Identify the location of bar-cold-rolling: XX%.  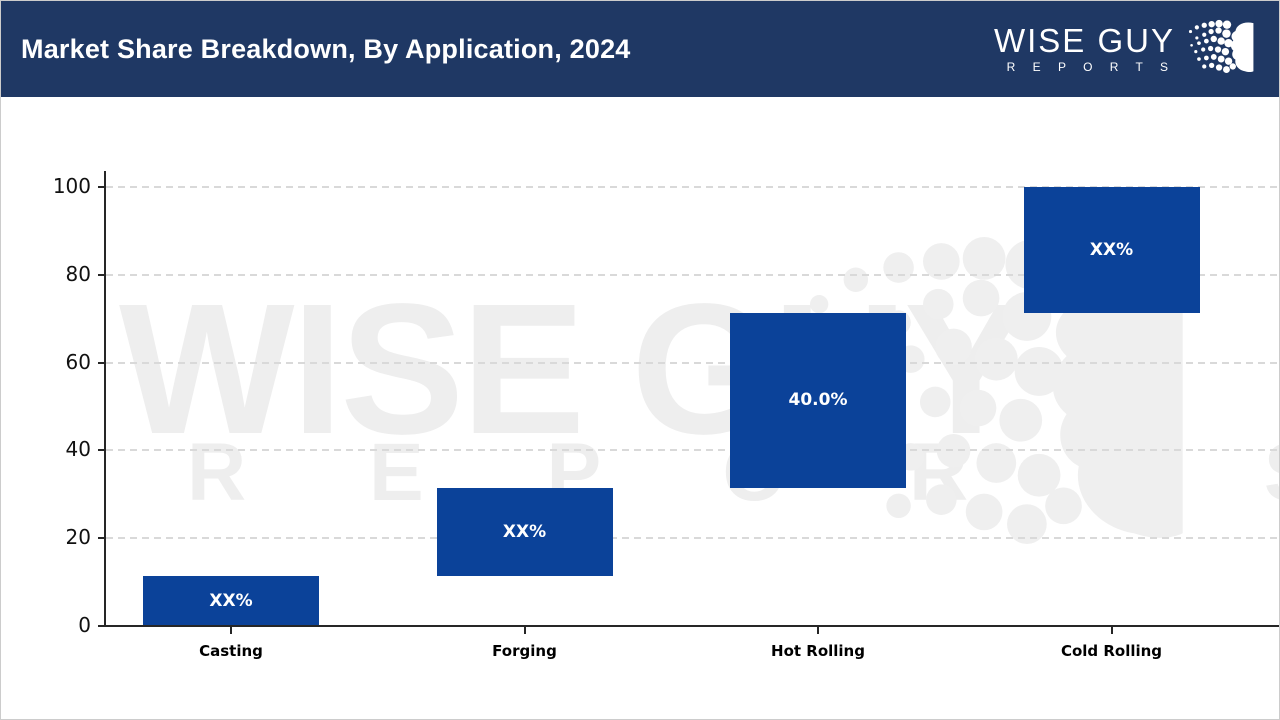
(1111, 250).